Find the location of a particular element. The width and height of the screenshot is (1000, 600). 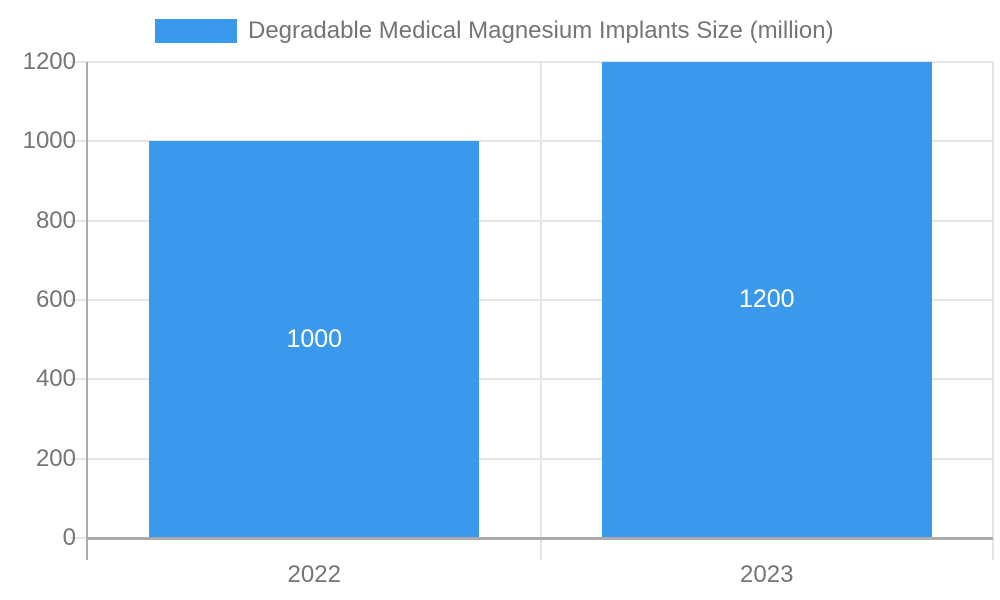

y-tick-label: 1000 is located at coordinates (49, 141).